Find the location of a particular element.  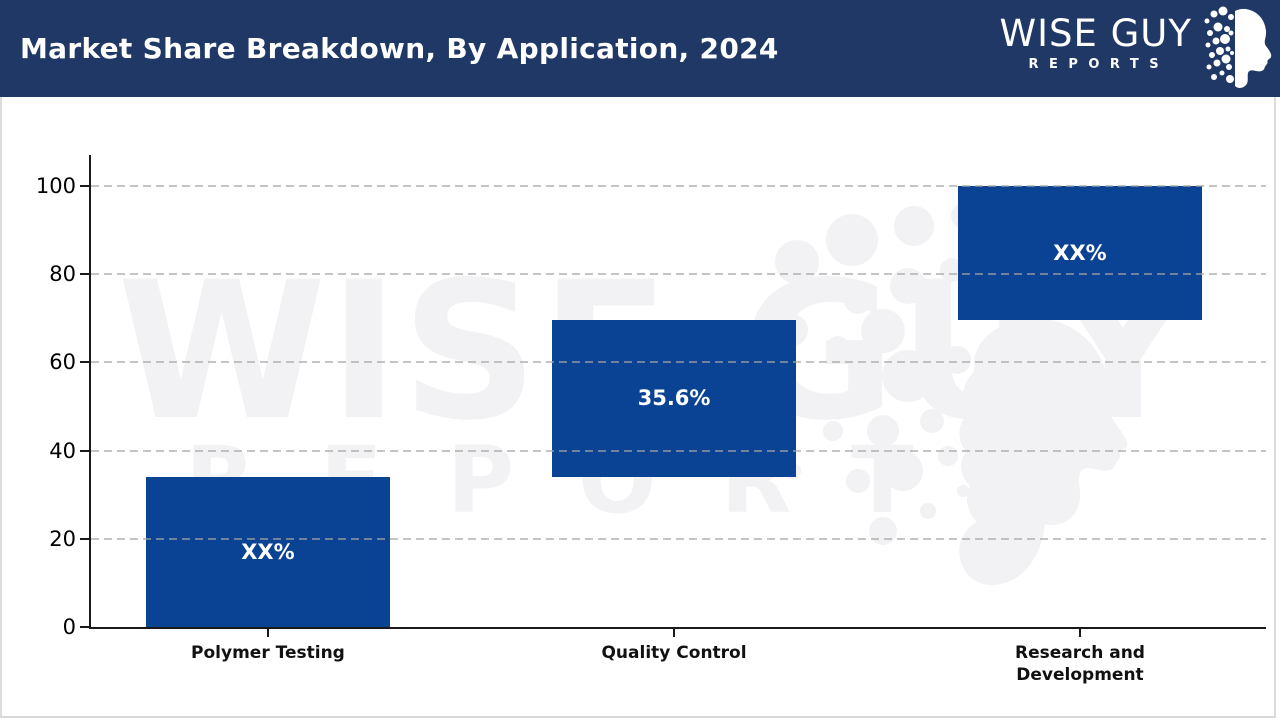

bar-value-label: 35.6% is located at coordinates (674, 398).